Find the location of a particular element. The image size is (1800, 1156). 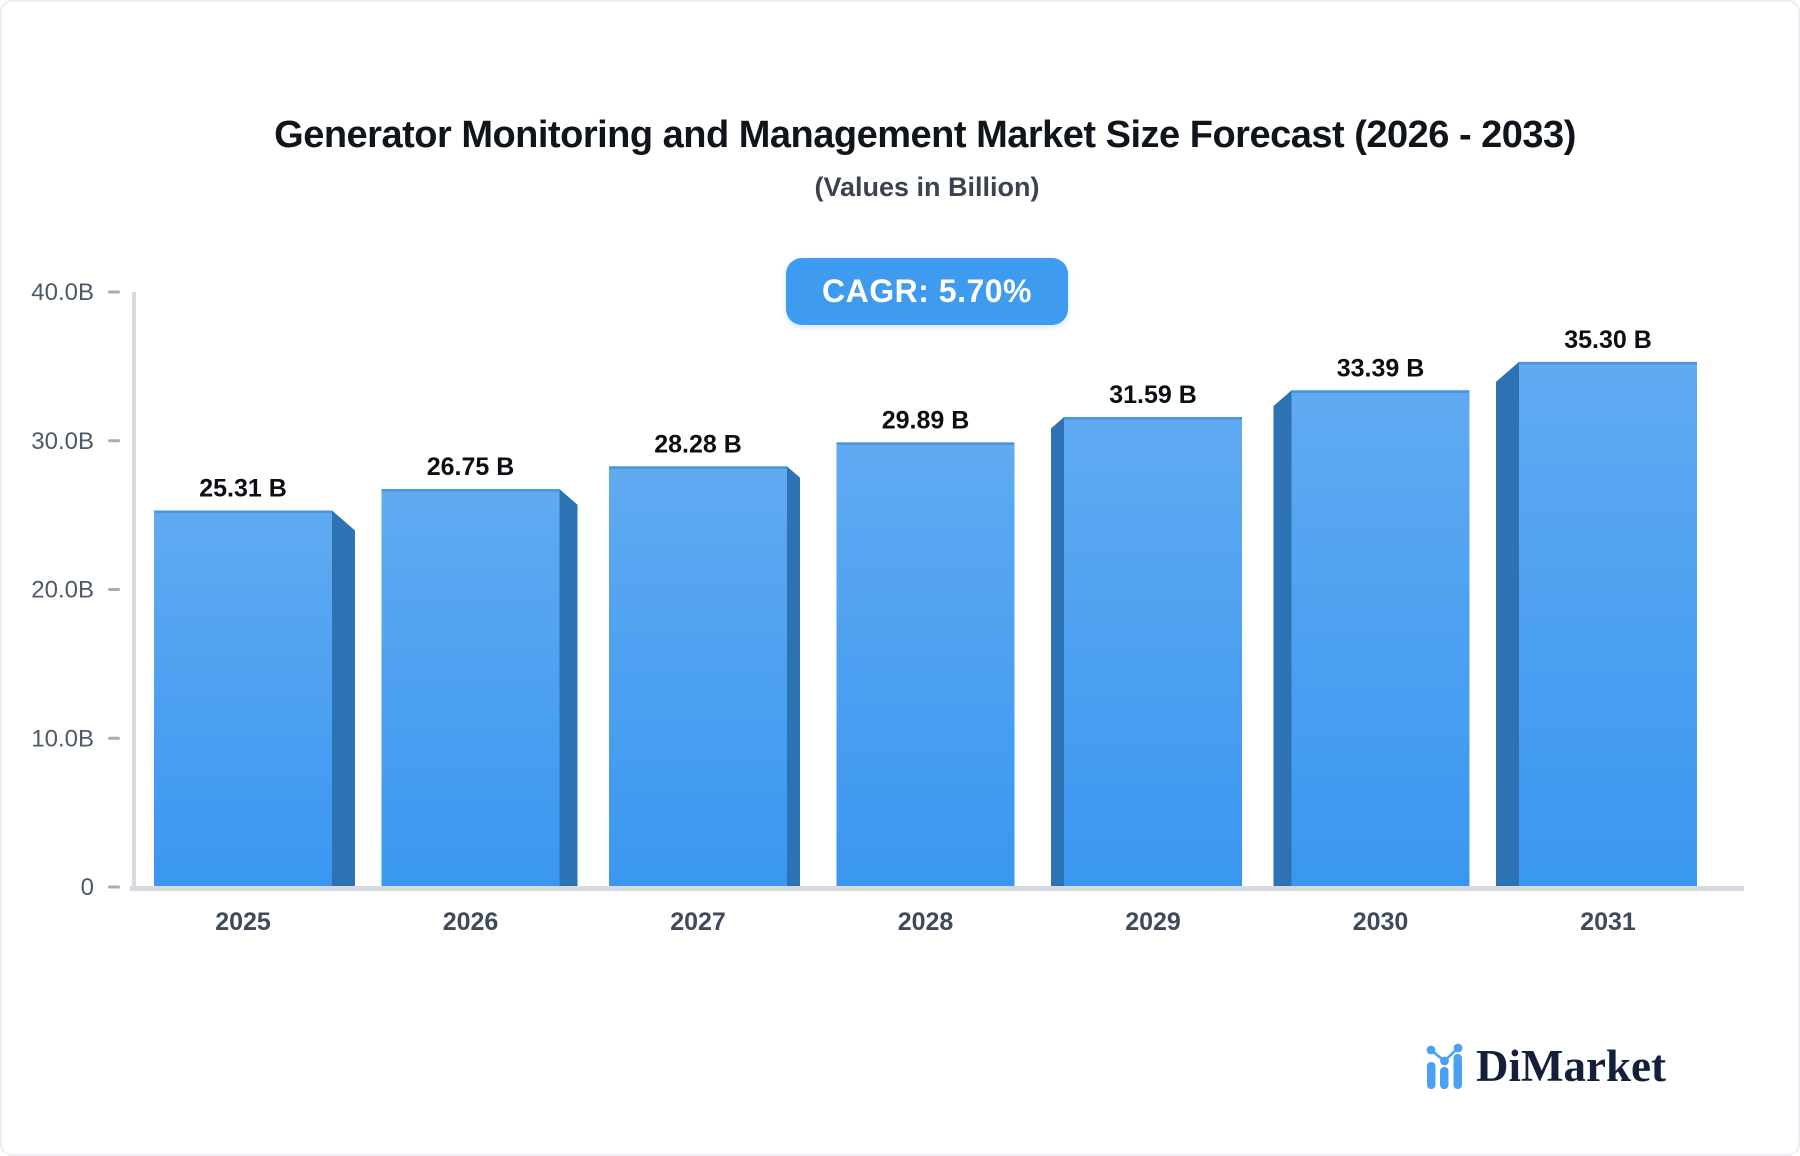

brand-logo: DiMarket is located at coordinates (1546, 1066).